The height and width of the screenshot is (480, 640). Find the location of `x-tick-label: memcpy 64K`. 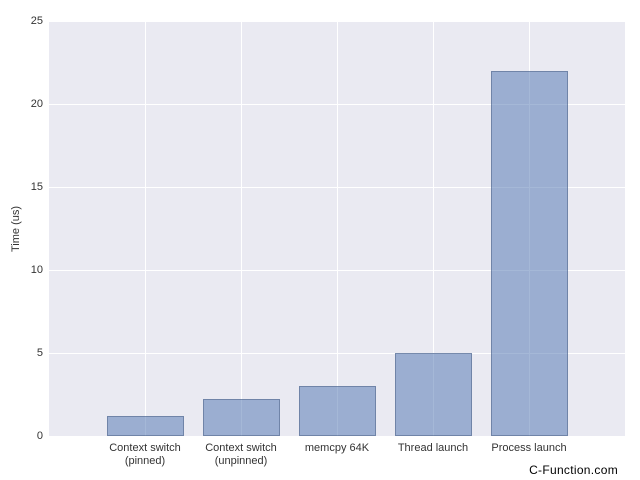

x-tick-label: memcpy 64K is located at coordinates (337, 448).